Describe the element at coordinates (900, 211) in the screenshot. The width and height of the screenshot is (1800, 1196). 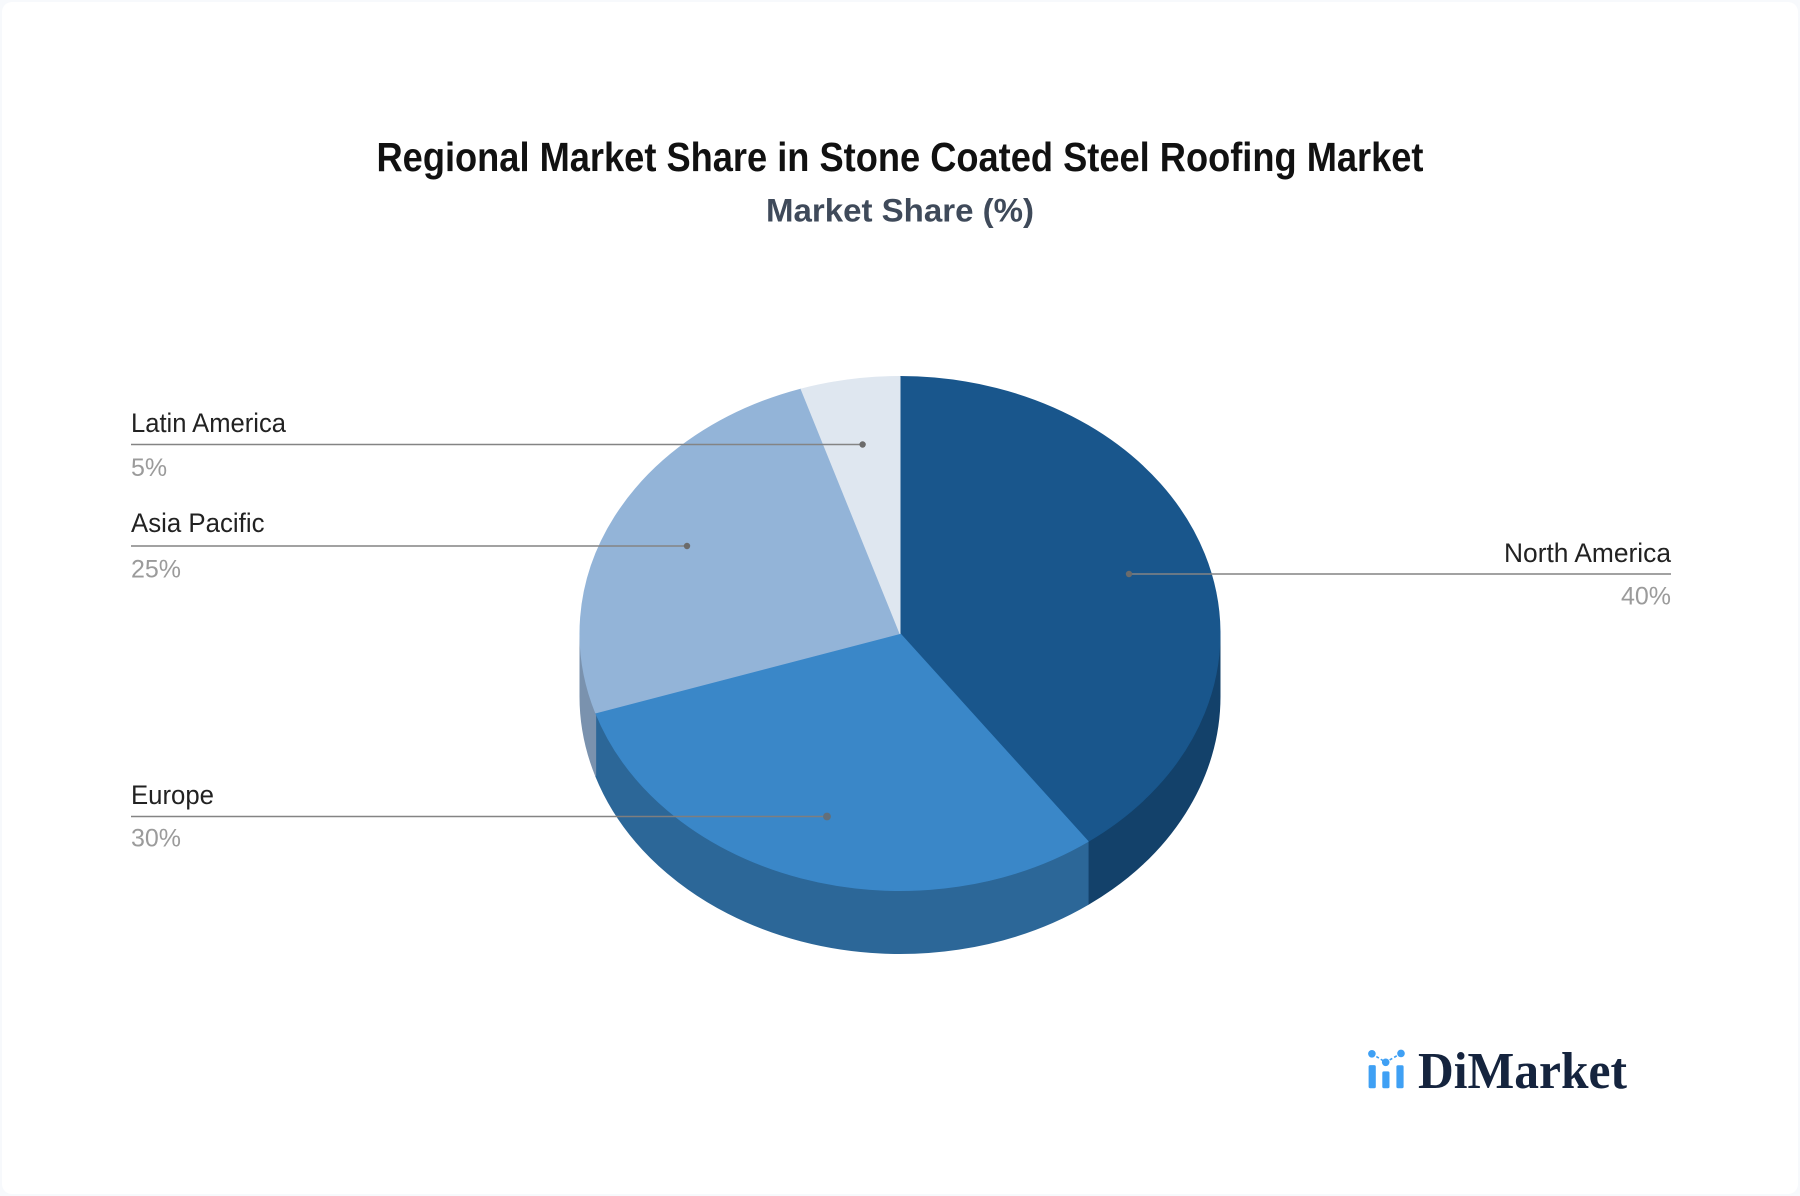
I see `svg-text: Market Share (%)` at that location.